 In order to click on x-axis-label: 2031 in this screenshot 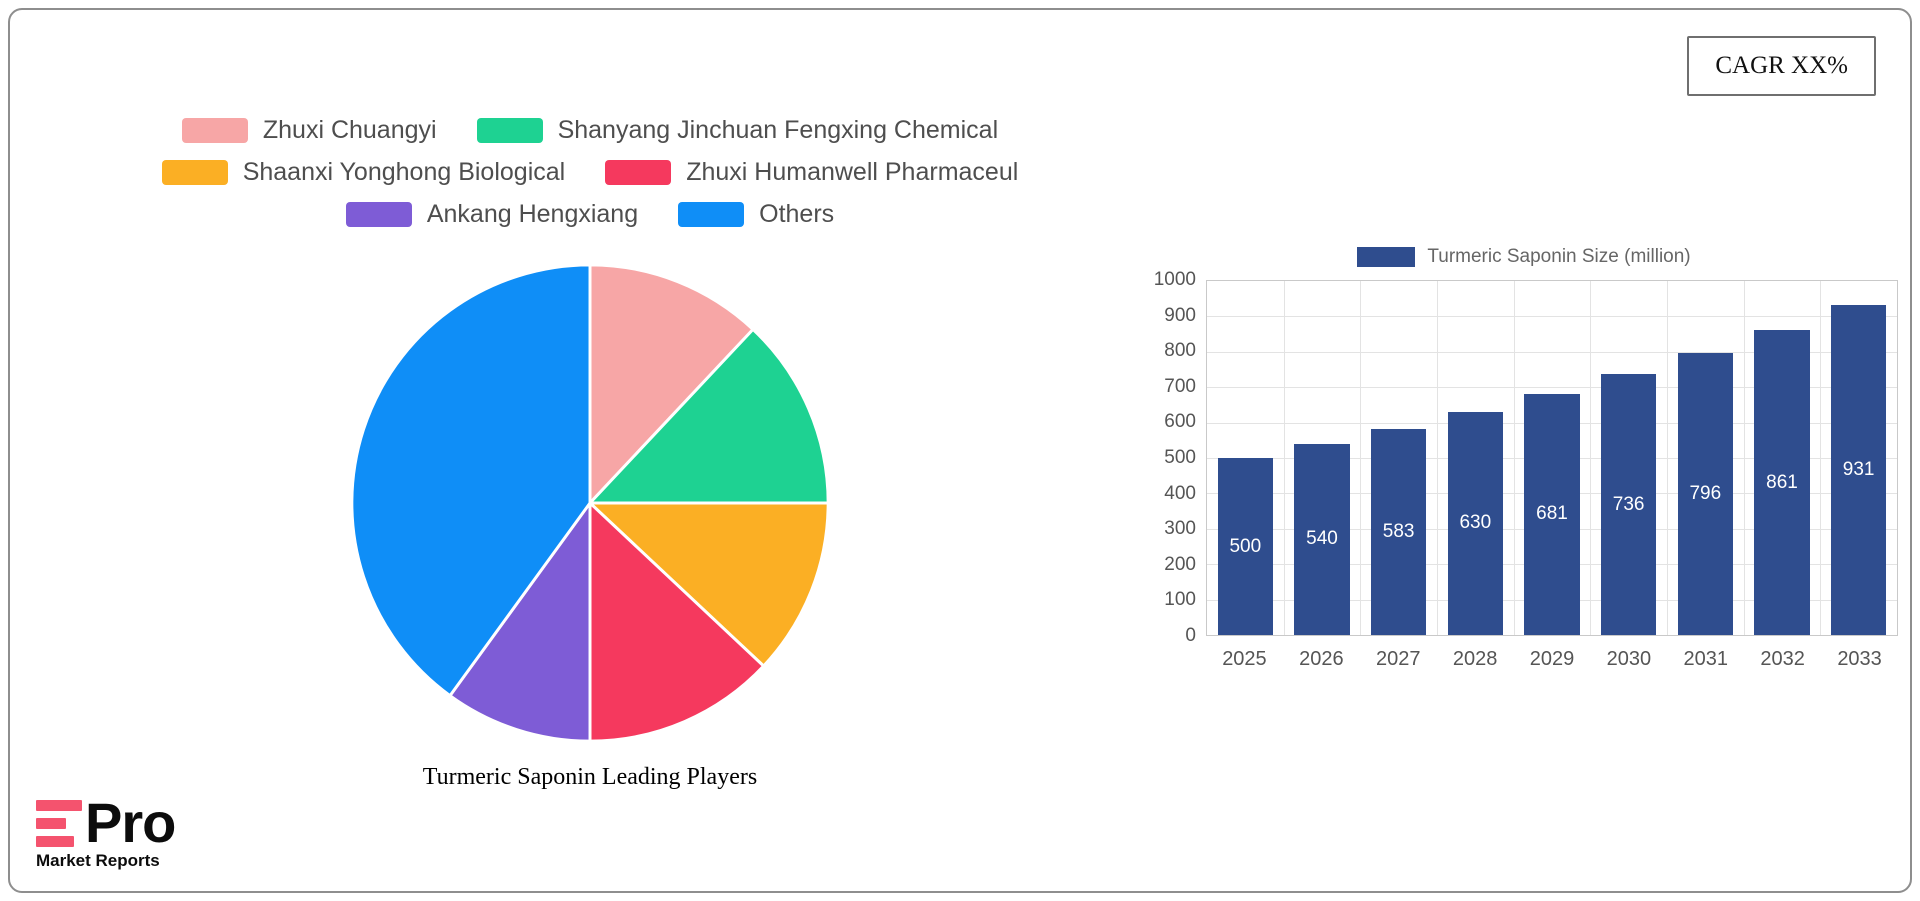, I will do `click(1706, 659)`.